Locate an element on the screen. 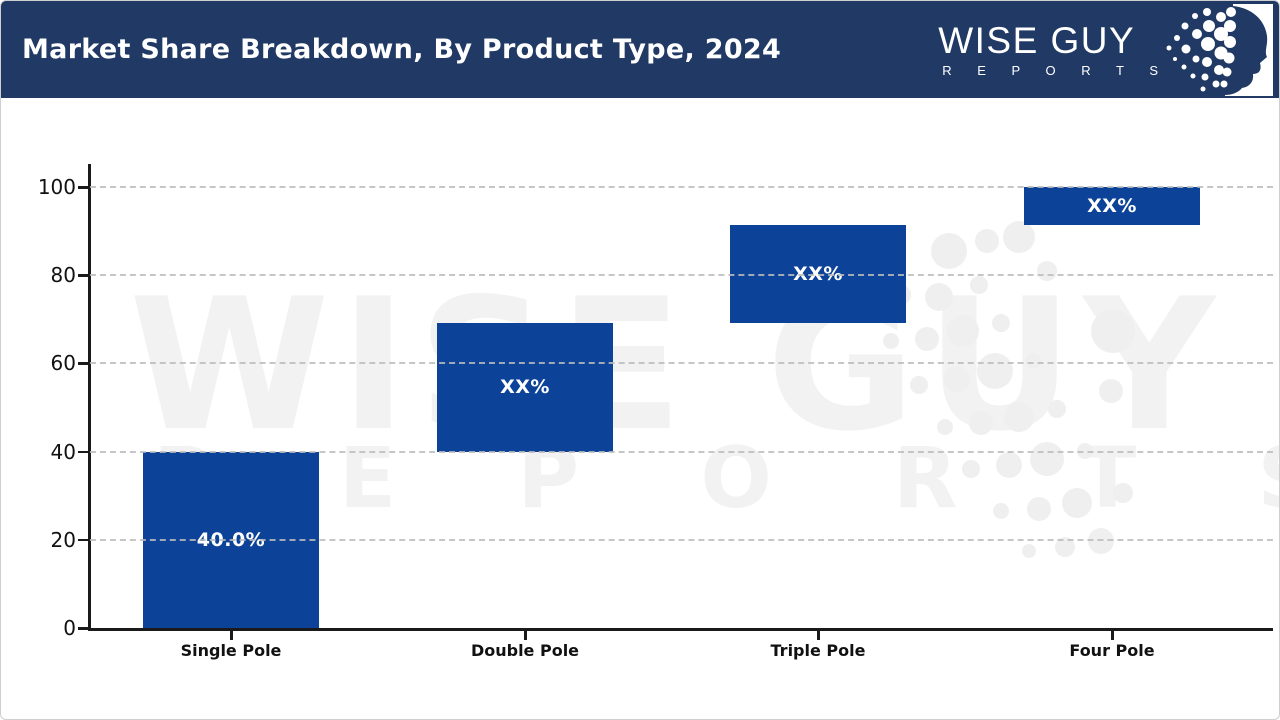 This screenshot has height=720, width=1280. wise-guy-logo: WISE GUY R E P O R T S is located at coordinates (1105, 50).